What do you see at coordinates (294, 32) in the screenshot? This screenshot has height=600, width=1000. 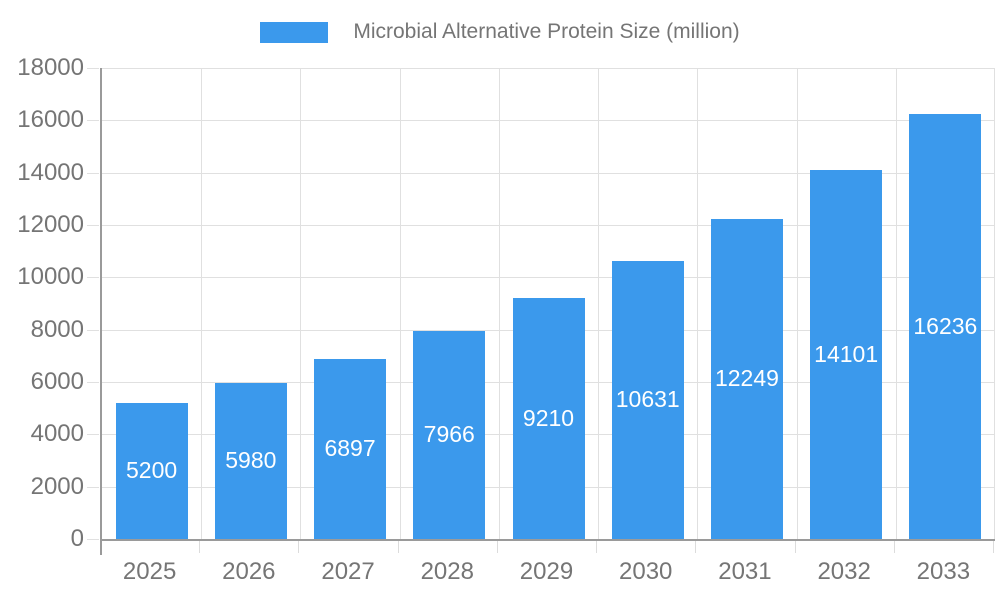 I see `legend-swatch` at bounding box center [294, 32].